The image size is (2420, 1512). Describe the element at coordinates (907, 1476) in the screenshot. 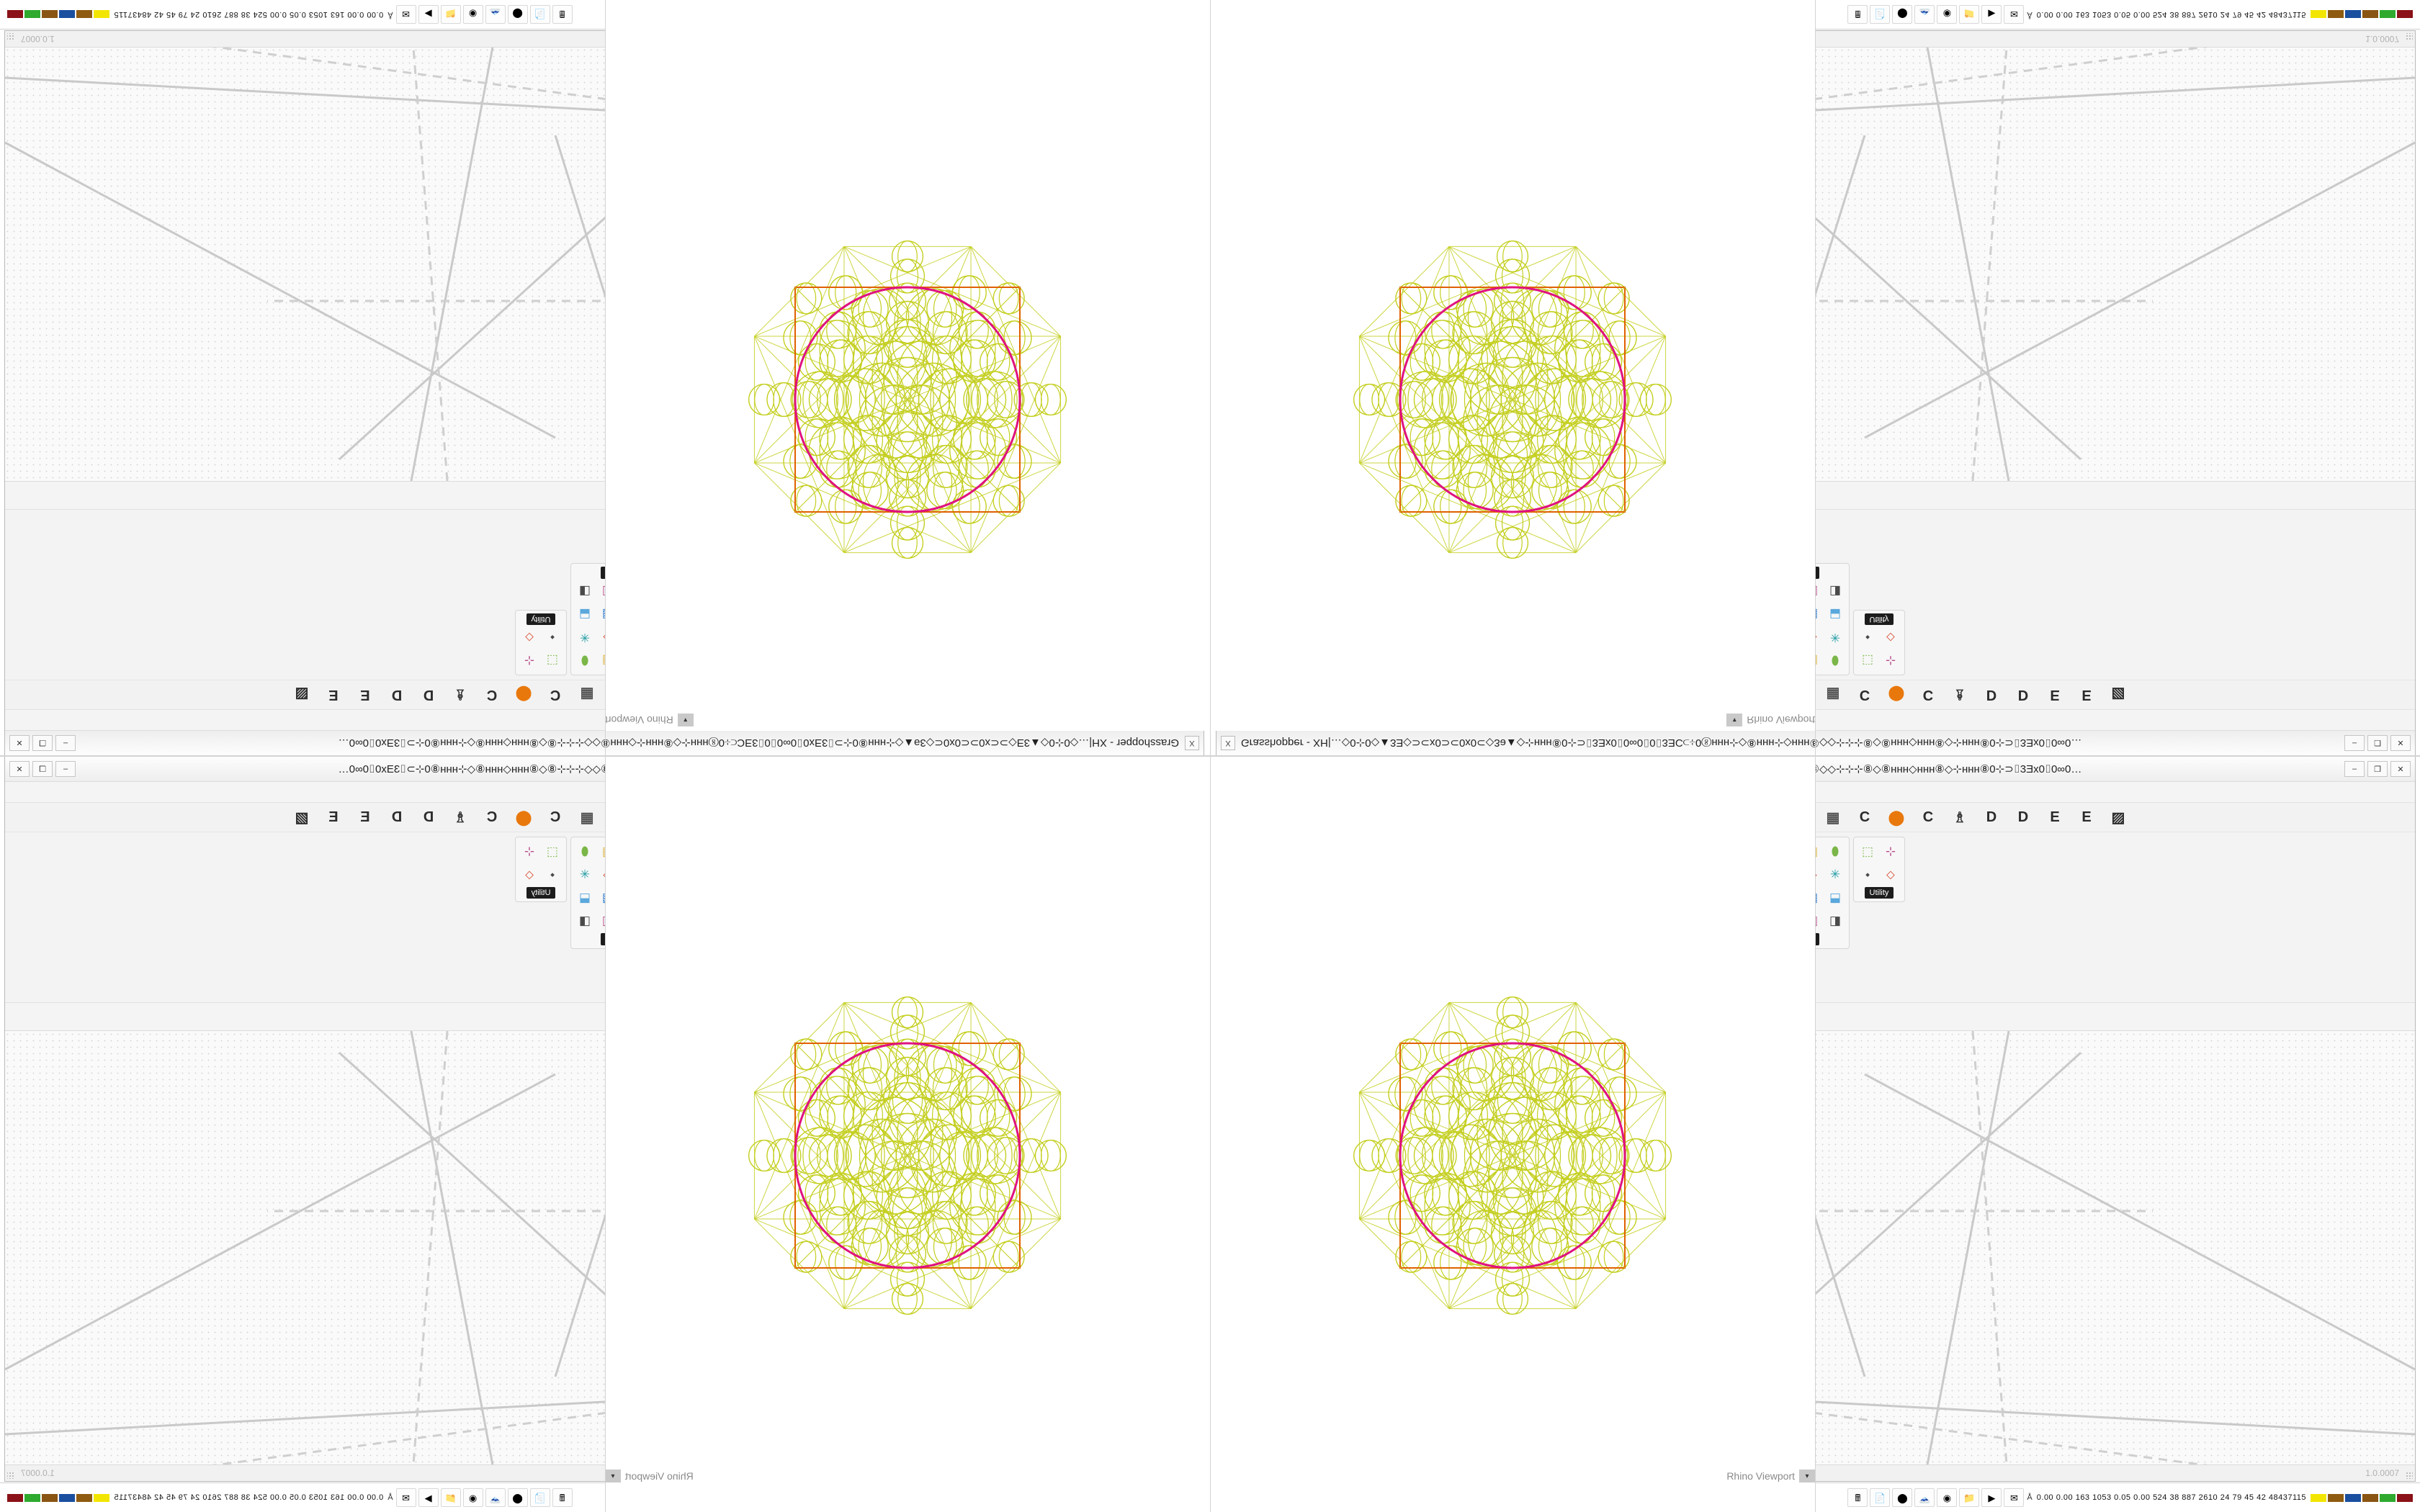

I see `viewport-tab: Rhino Viewport ▾` at that location.